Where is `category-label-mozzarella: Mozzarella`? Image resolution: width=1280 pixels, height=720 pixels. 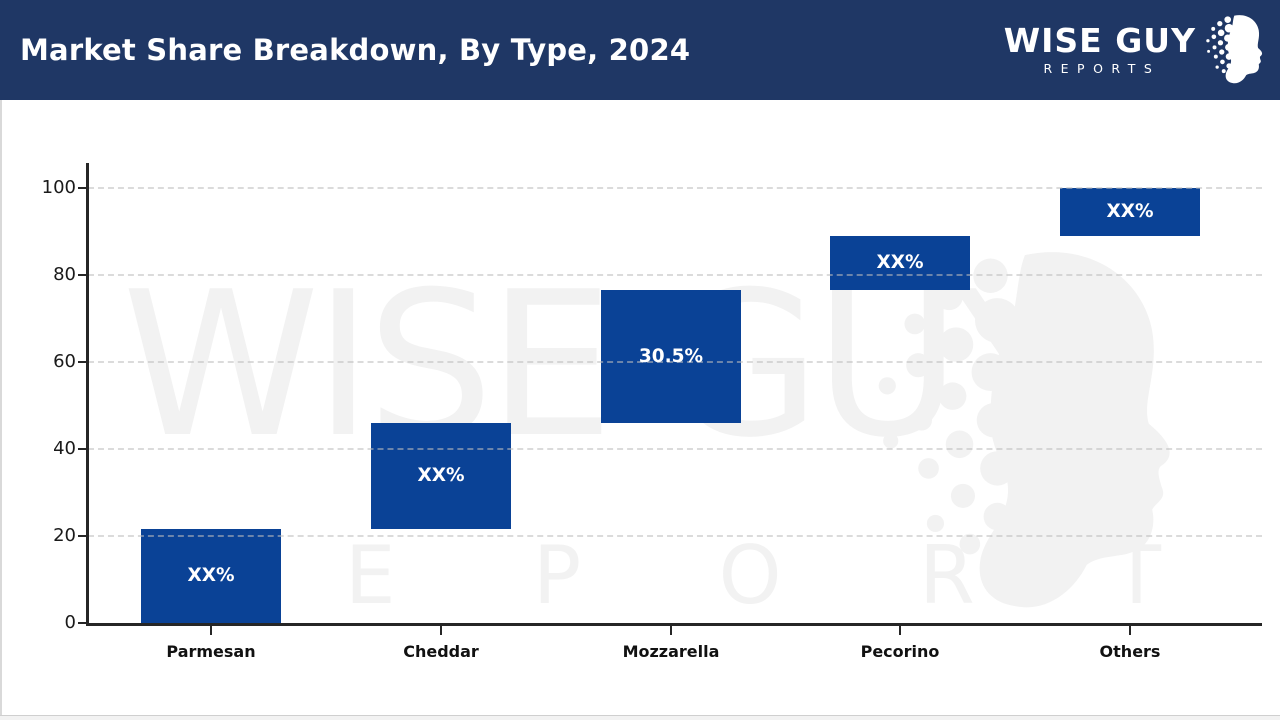
category-label-mozzarella: Mozzarella is located at coordinates (671, 651).